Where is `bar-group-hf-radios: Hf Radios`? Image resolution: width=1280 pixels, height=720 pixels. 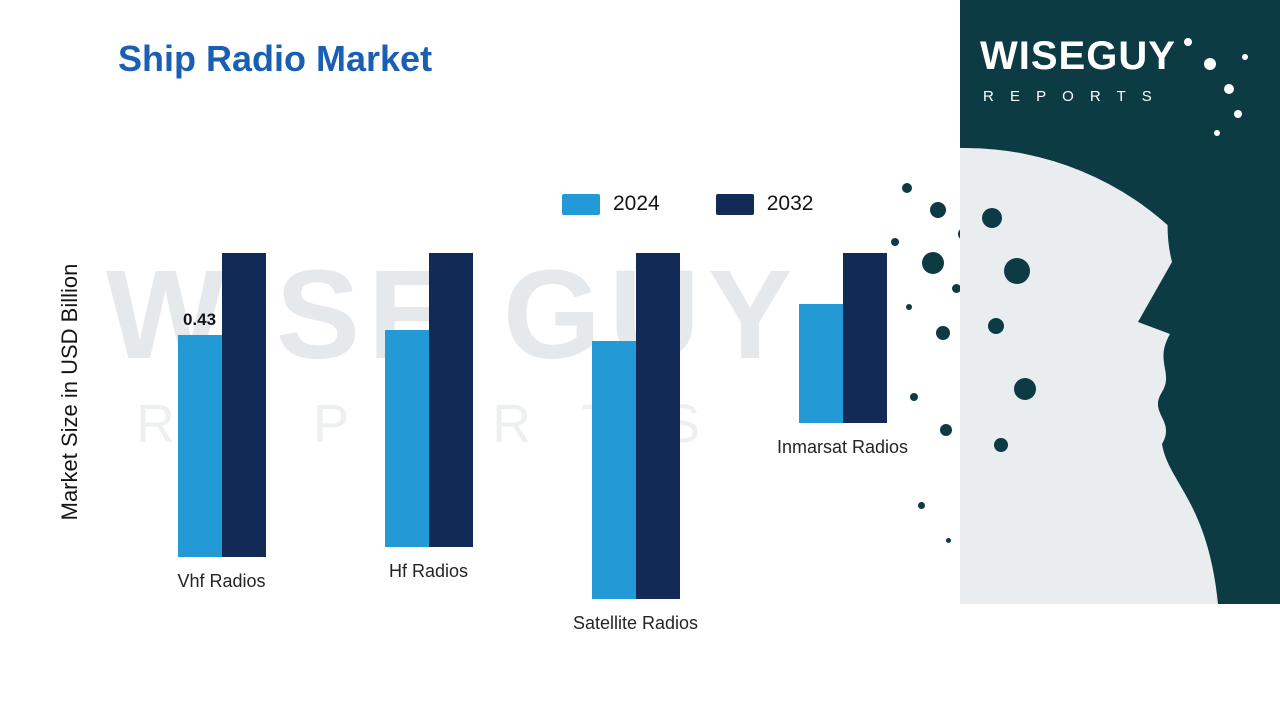 bar-group-hf-radios: Hf Radios is located at coordinates (428, 463).